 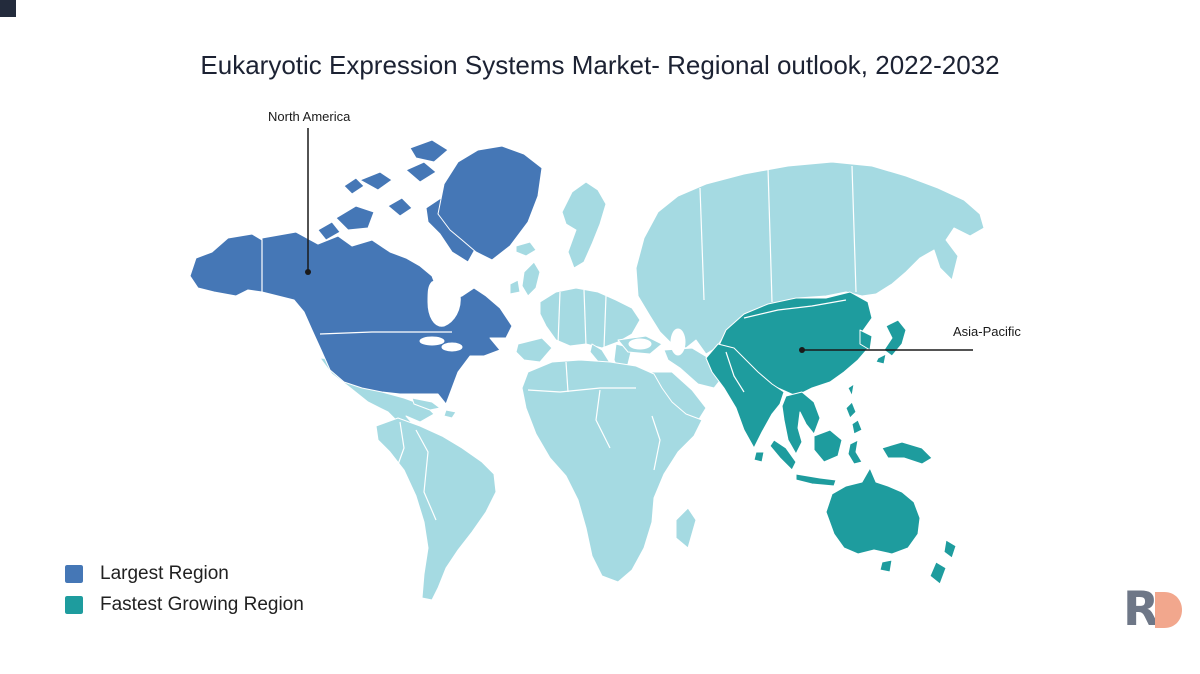 What do you see at coordinates (612, 471) in the screenshot?
I see `map-africa` at bounding box center [612, 471].